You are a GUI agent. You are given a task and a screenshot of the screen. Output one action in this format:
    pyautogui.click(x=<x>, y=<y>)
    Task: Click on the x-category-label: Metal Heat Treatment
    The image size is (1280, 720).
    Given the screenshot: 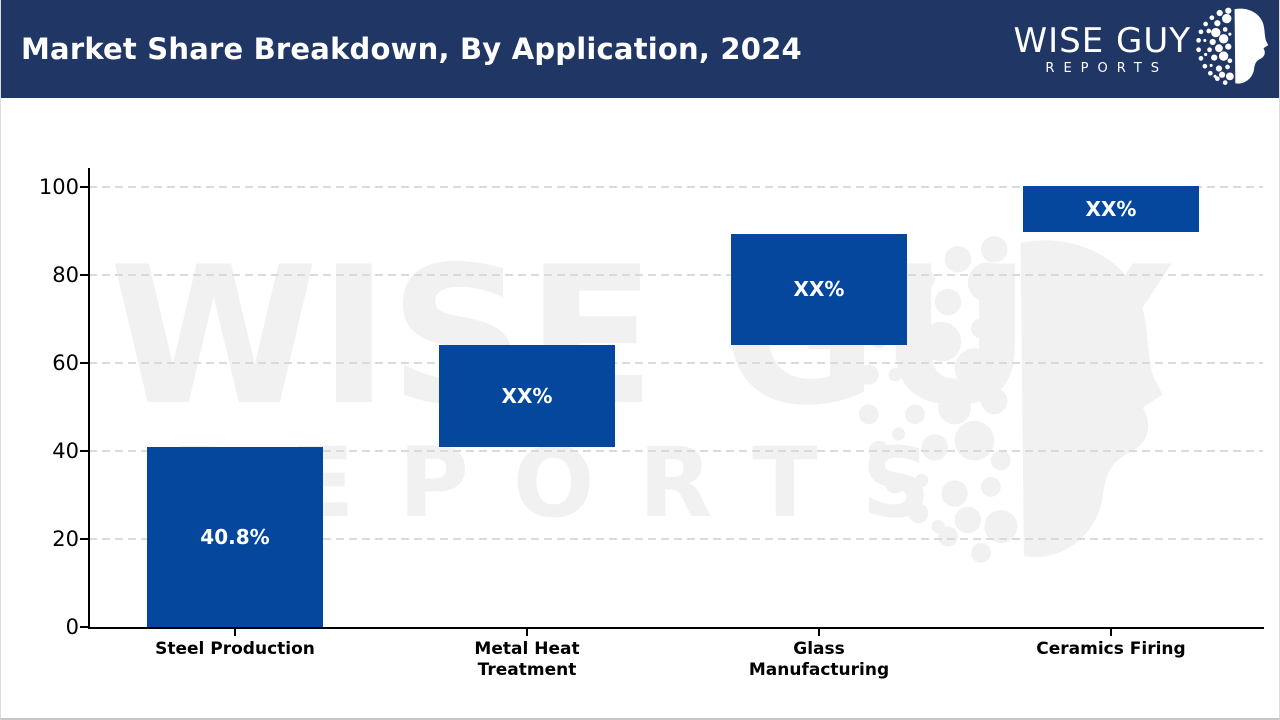 What is the action you would take?
    pyautogui.click(x=527, y=659)
    